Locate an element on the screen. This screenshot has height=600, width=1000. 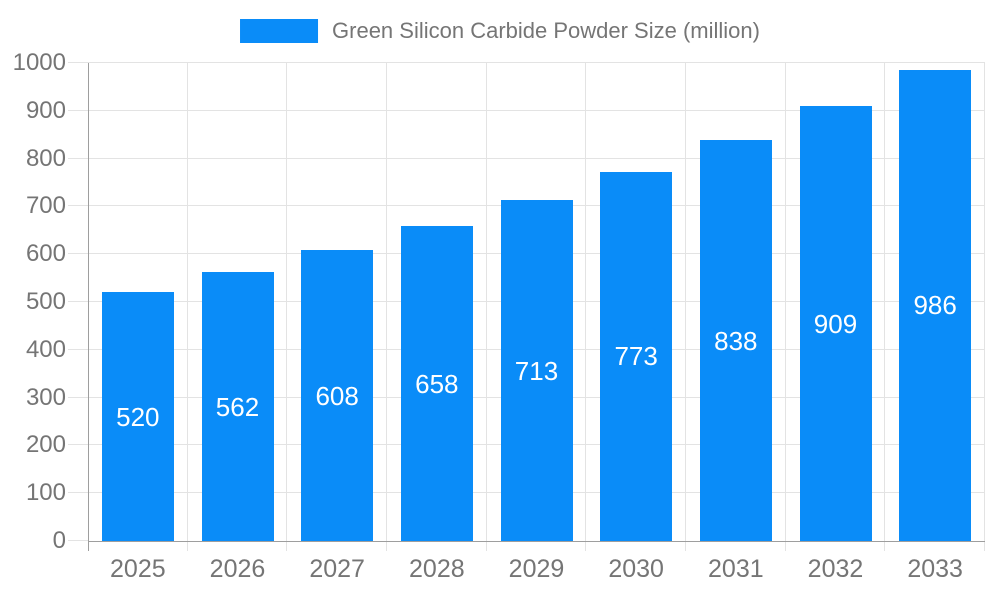
bar-value-label: 713 is located at coordinates (536, 370).